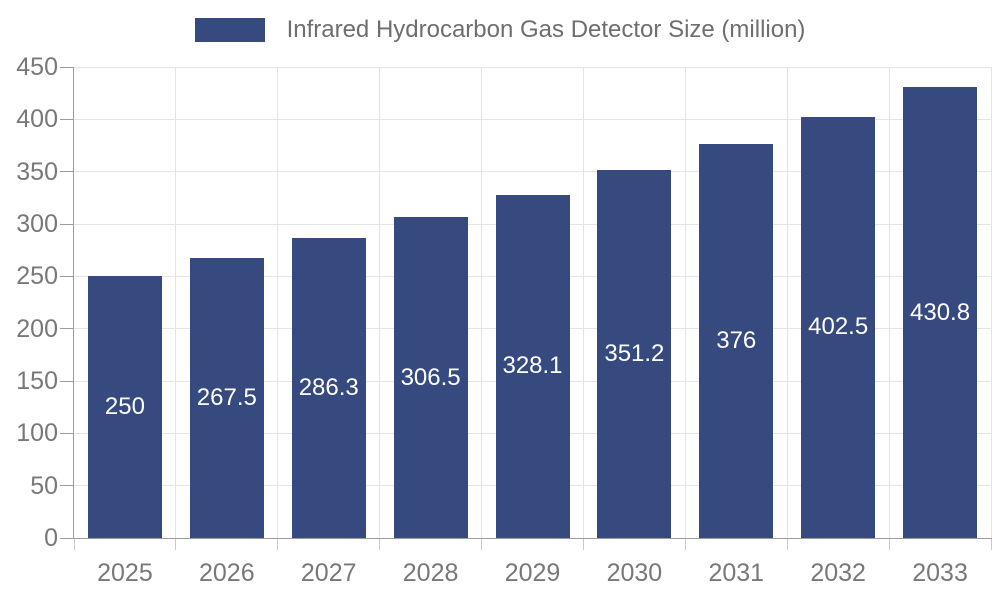 The height and width of the screenshot is (600, 1000). I want to click on y-axis-label: 450, so click(37, 67).